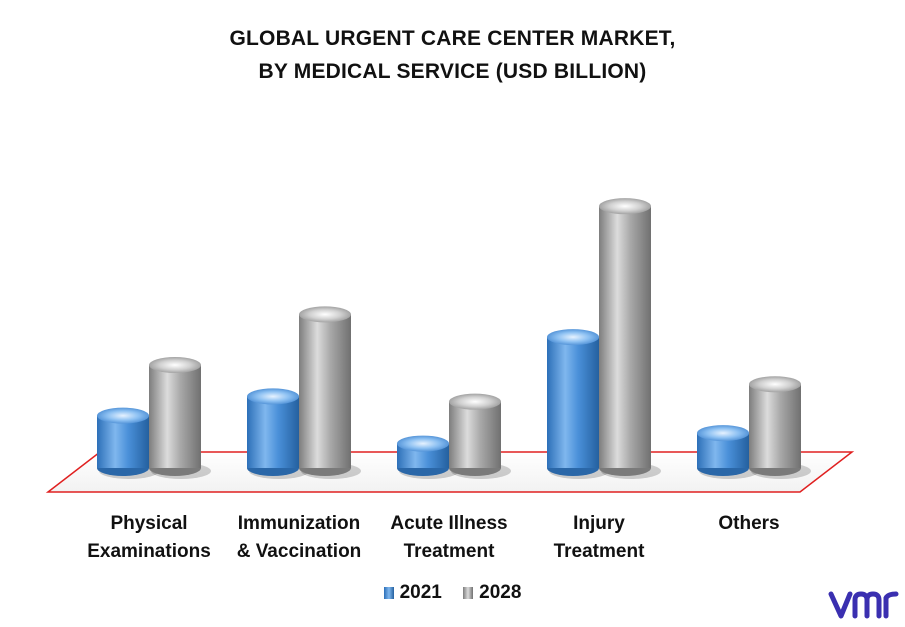 The width and height of the screenshot is (905, 627). What do you see at coordinates (149, 537) in the screenshot?
I see `x-tick-label-0: Physical Examinations` at bounding box center [149, 537].